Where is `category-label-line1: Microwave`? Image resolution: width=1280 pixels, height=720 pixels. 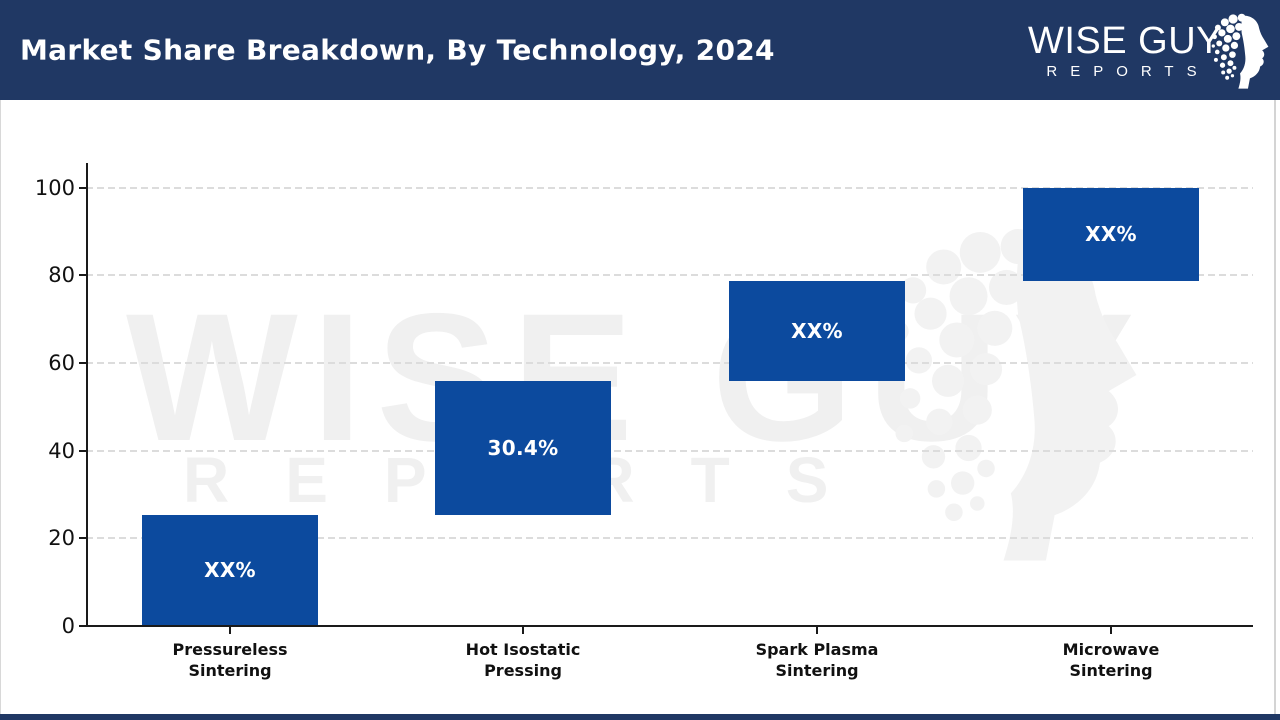
category-label-line1: Microwave is located at coordinates (1111, 649).